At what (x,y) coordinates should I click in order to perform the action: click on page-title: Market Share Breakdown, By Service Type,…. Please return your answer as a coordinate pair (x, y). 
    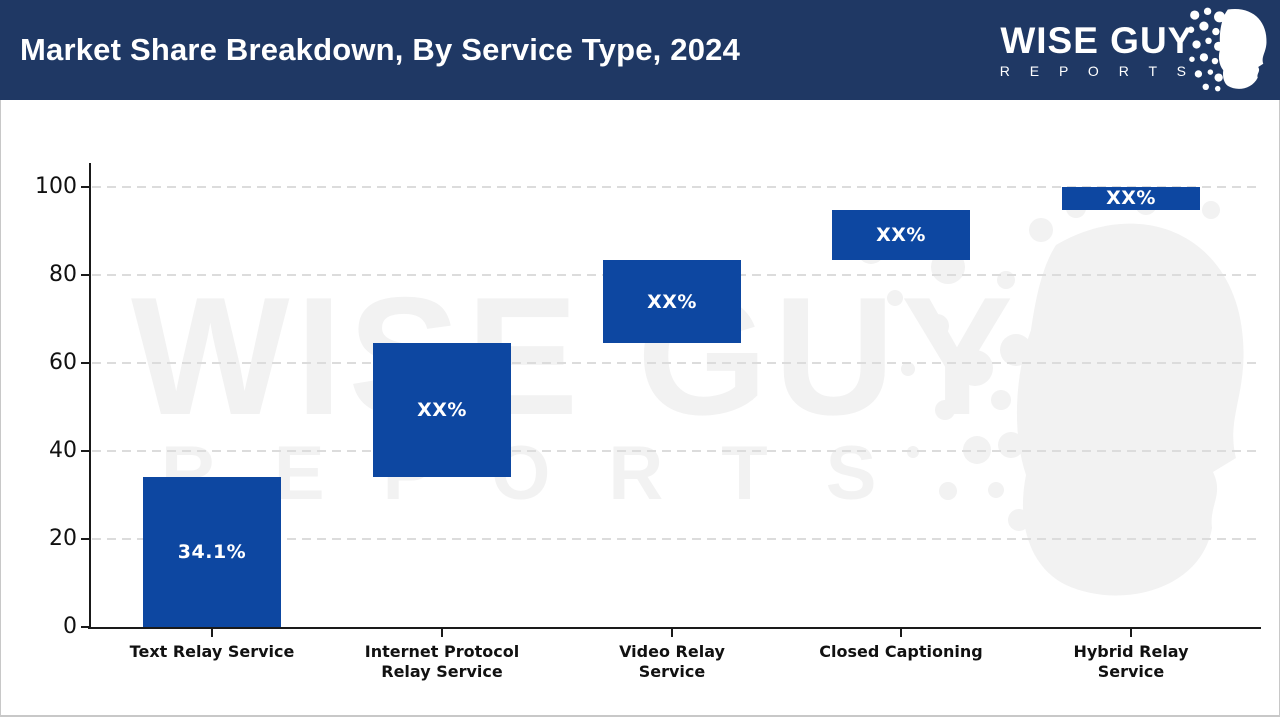
    Looking at the image, I should click on (380, 49).